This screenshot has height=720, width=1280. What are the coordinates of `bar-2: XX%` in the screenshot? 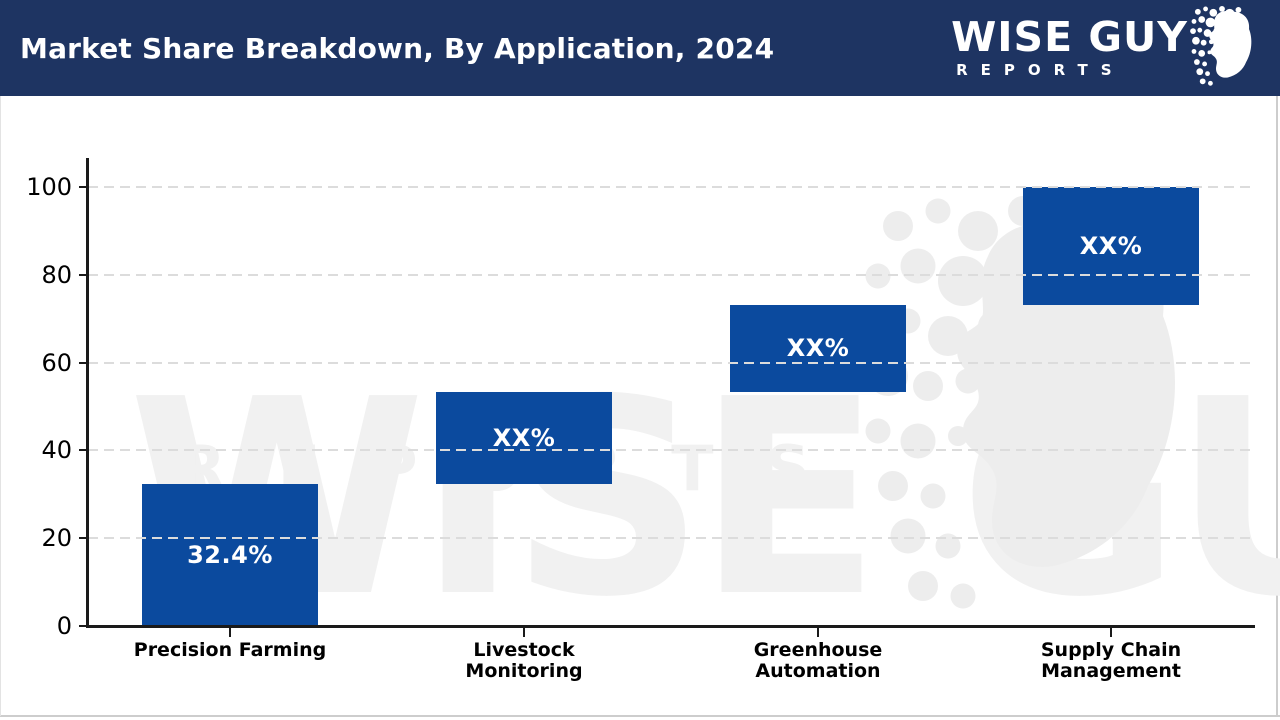 It's located at (524, 438).